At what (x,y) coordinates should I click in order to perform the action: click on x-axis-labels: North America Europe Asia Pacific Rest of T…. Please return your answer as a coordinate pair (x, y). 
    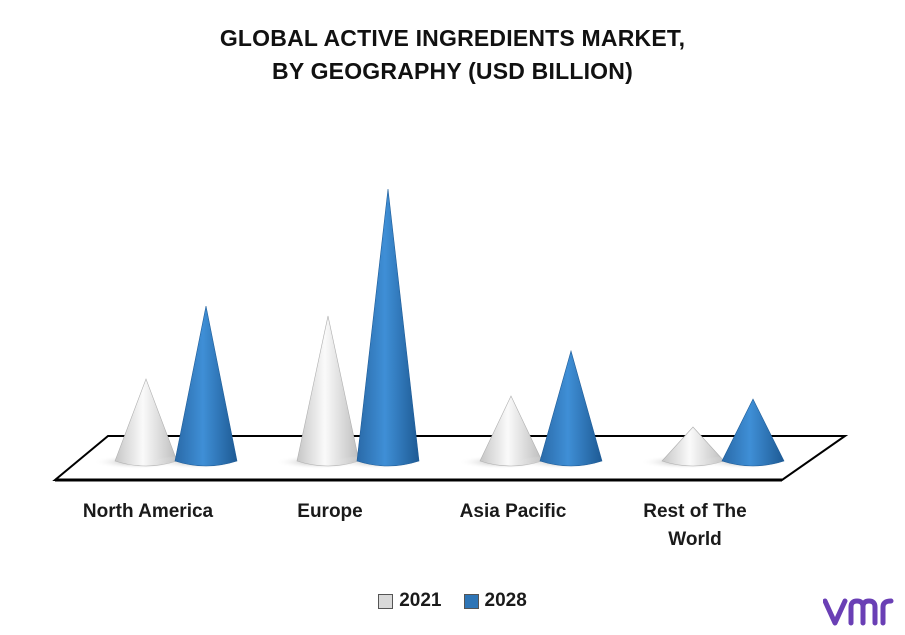
    Looking at the image, I should click on (415, 525).